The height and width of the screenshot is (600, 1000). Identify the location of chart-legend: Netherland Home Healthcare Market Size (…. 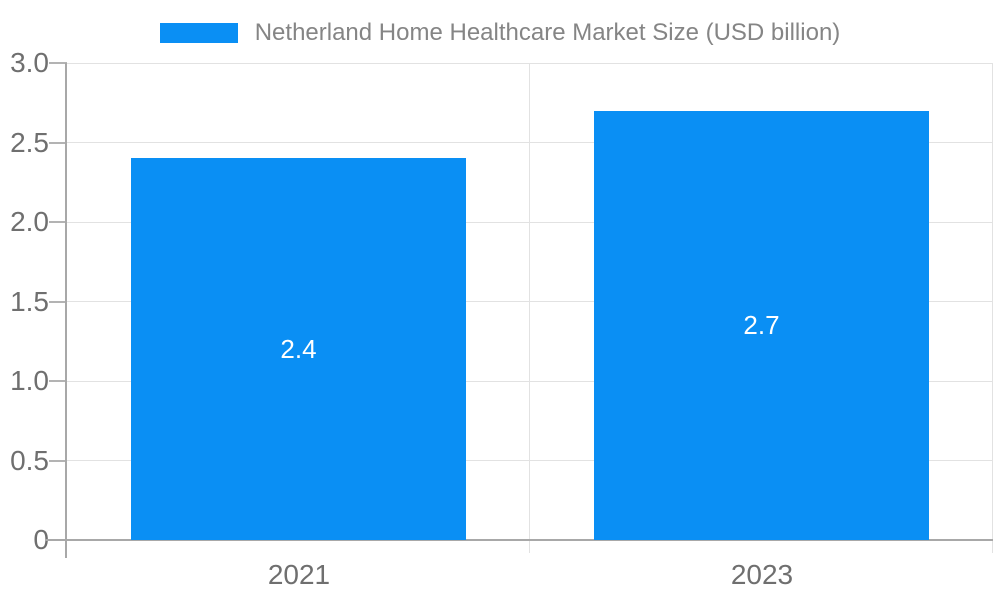
(500, 33).